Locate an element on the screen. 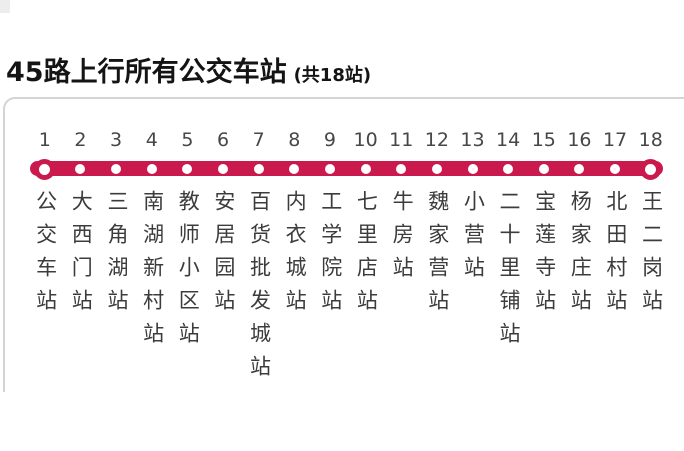  station-column: 14 二十里铺站 is located at coordinates (508, 258).